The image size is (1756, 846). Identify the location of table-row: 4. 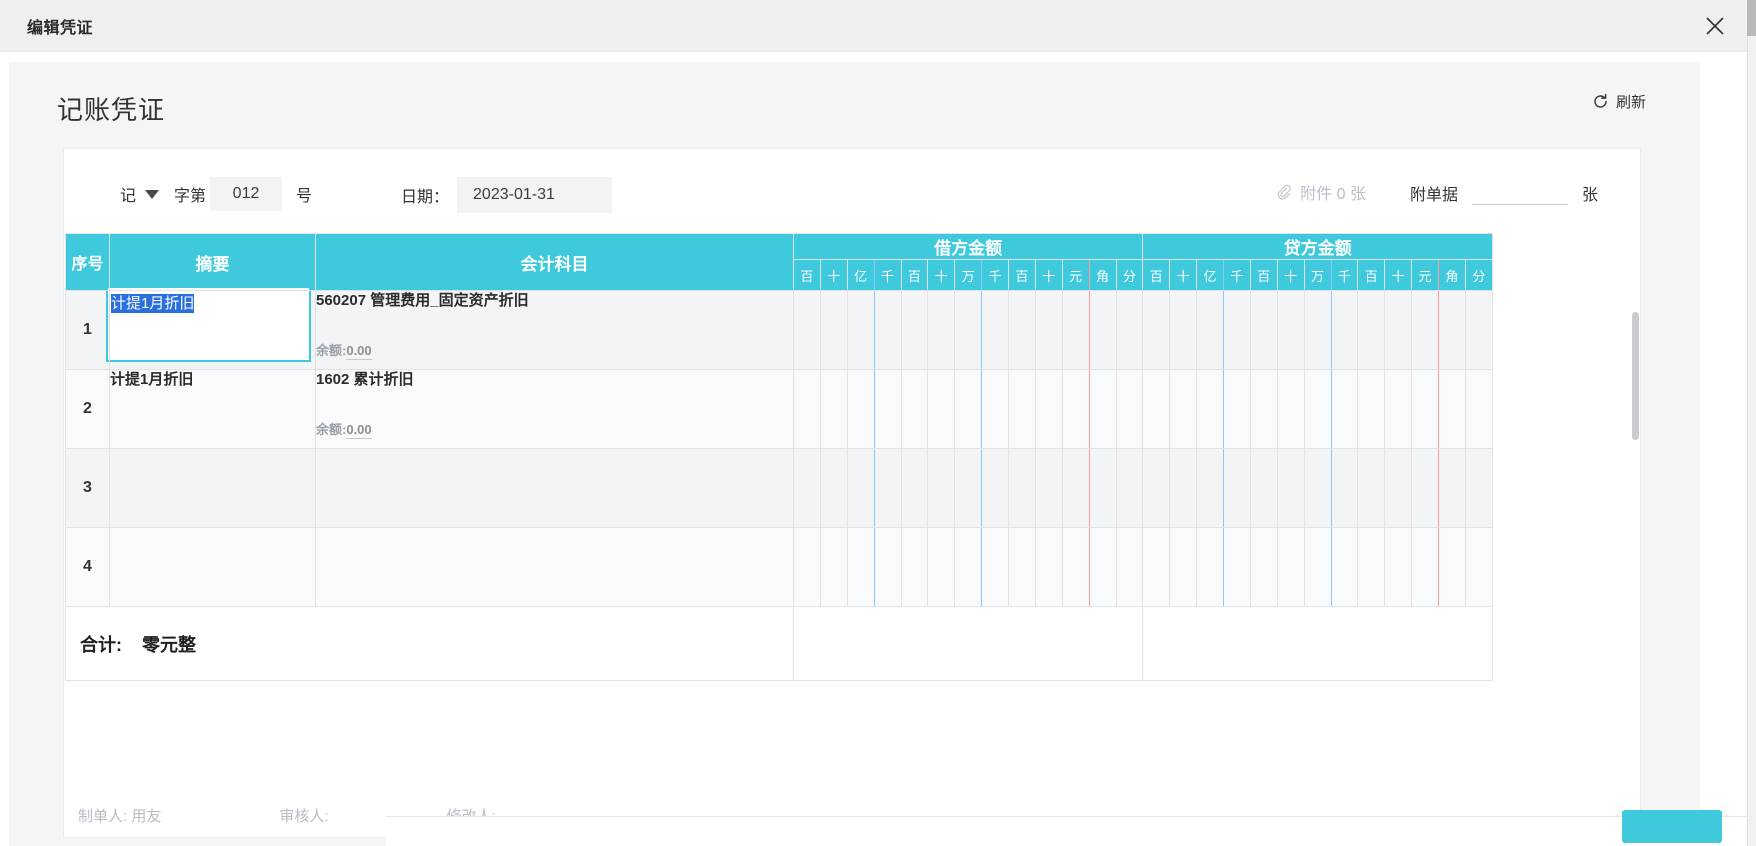
(779, 567).